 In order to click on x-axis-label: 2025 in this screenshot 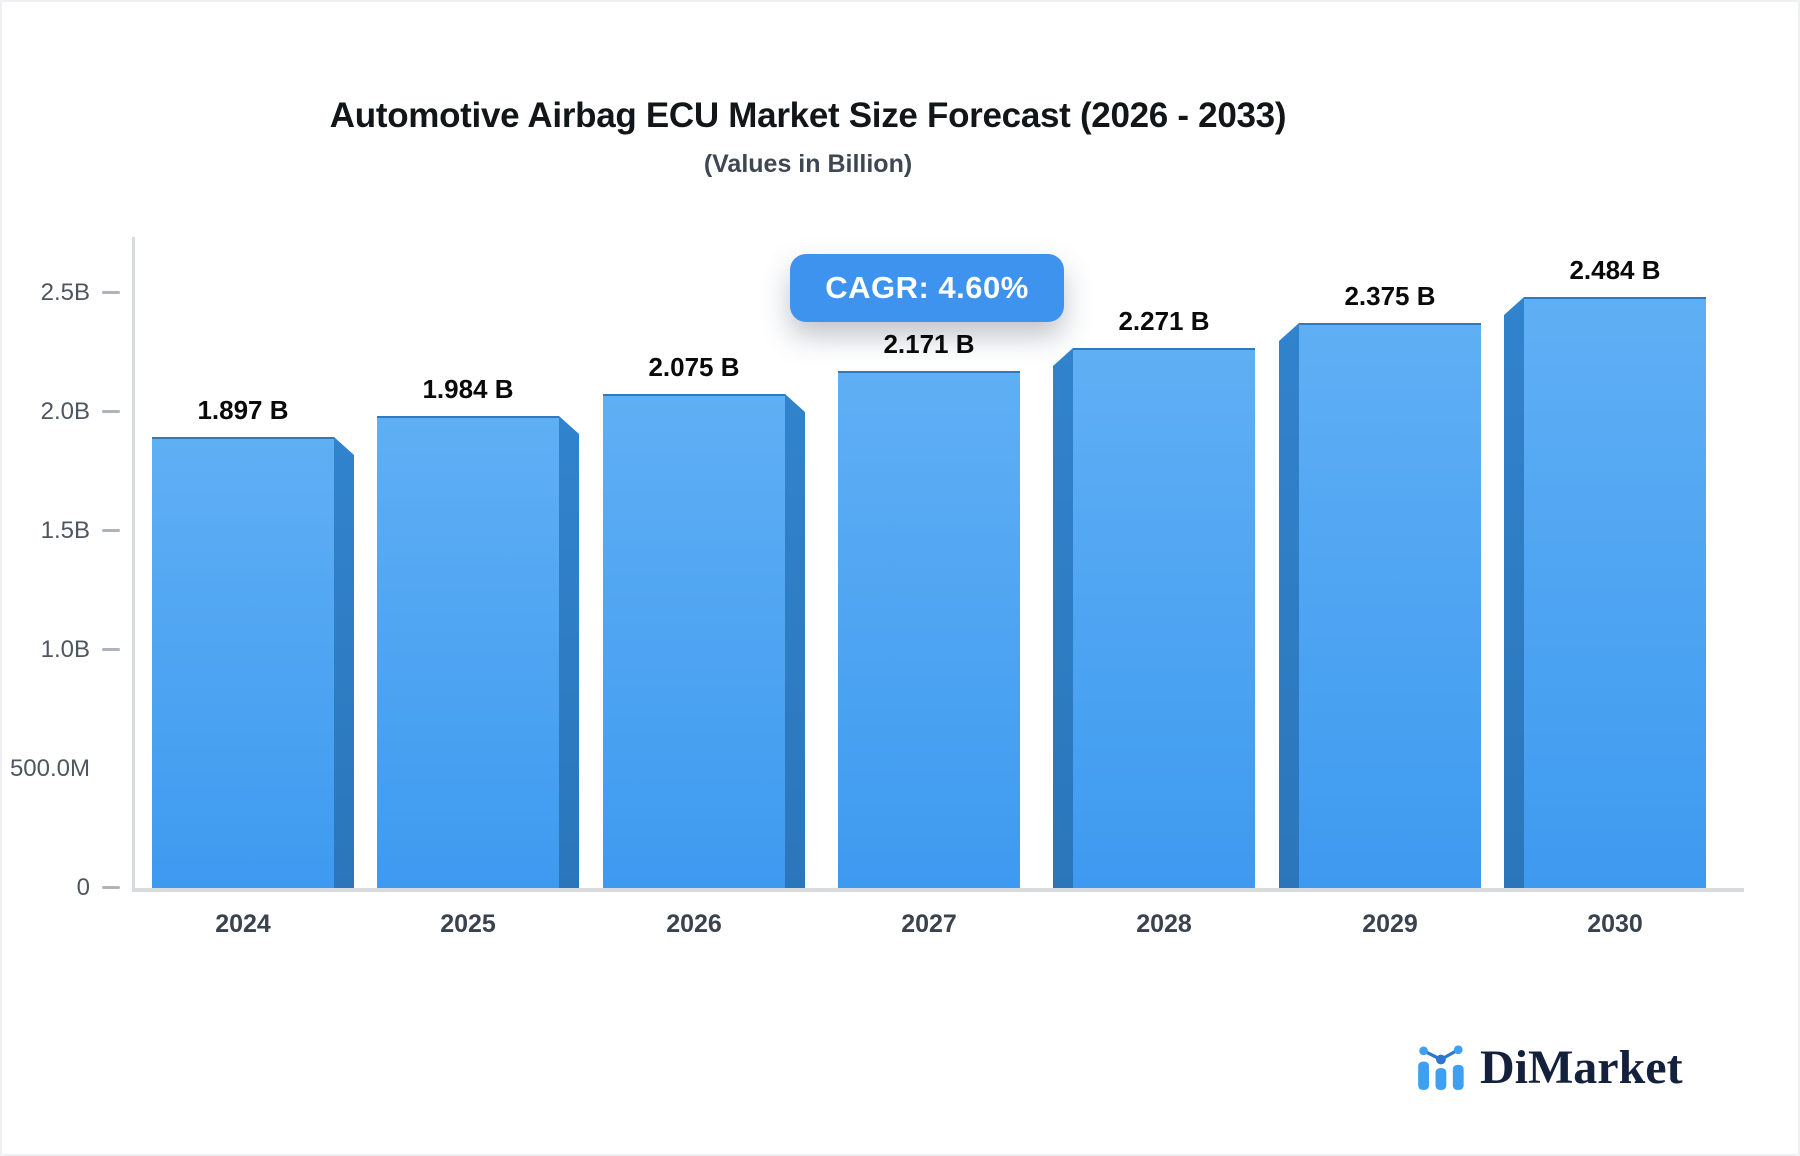, I will do `click(468, 924)`.